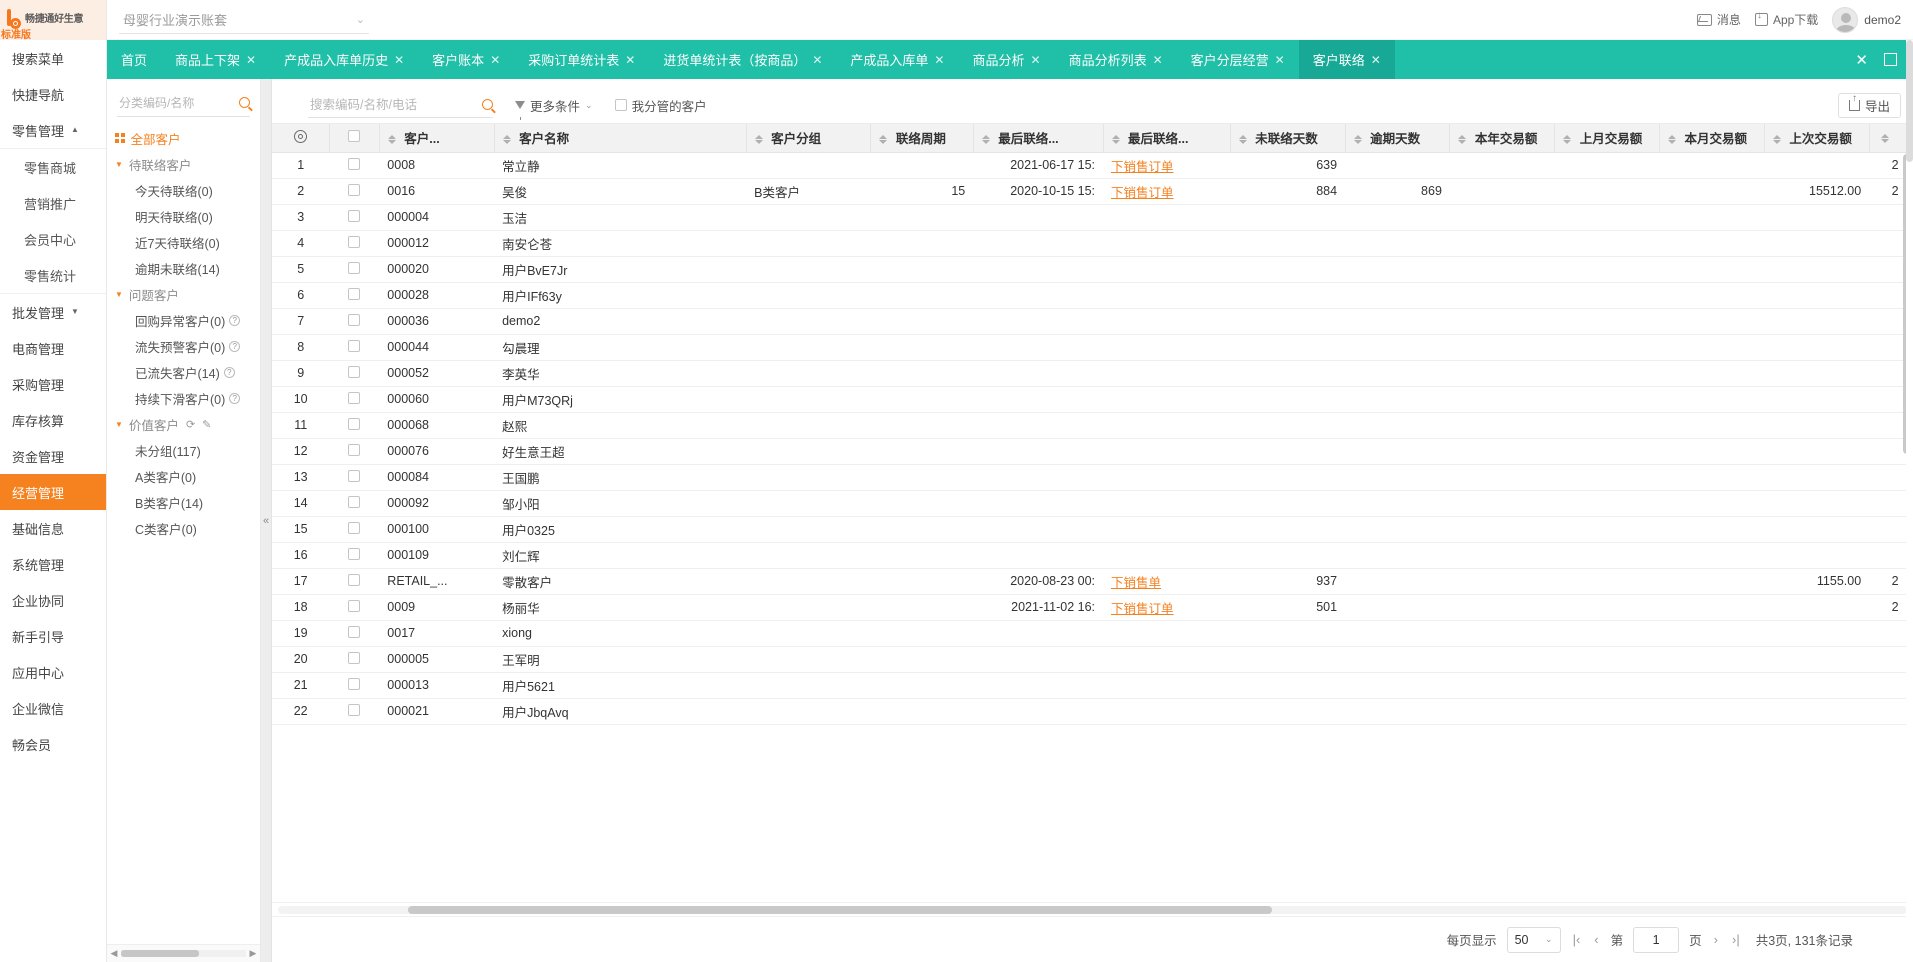  What do you see at coordinates (620, 105) in the screenshot?
I see `checkbox-icon` at bounding box center [620, 105].